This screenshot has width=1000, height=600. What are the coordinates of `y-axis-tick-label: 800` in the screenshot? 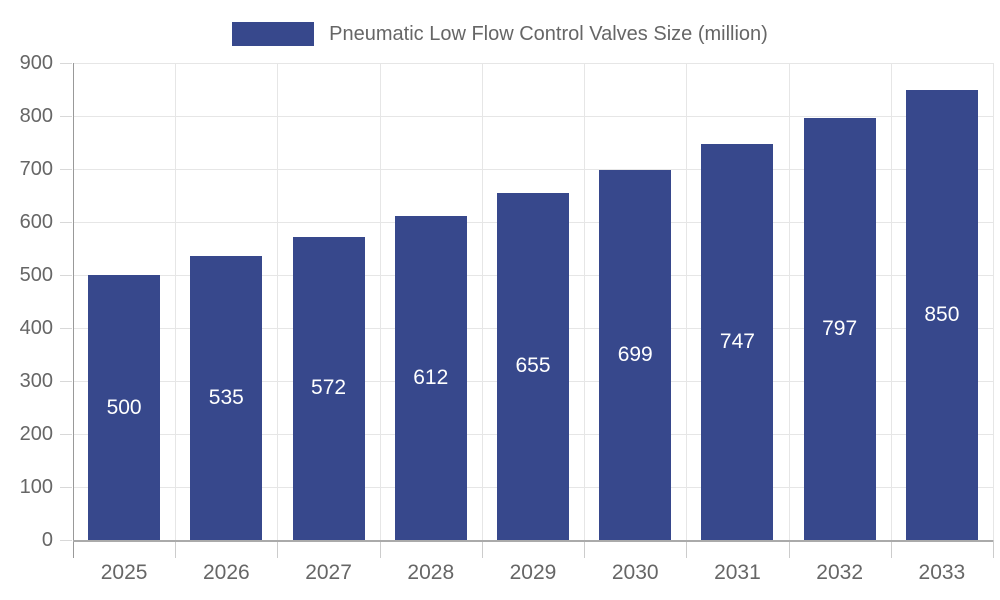 It's located at (36, 116).